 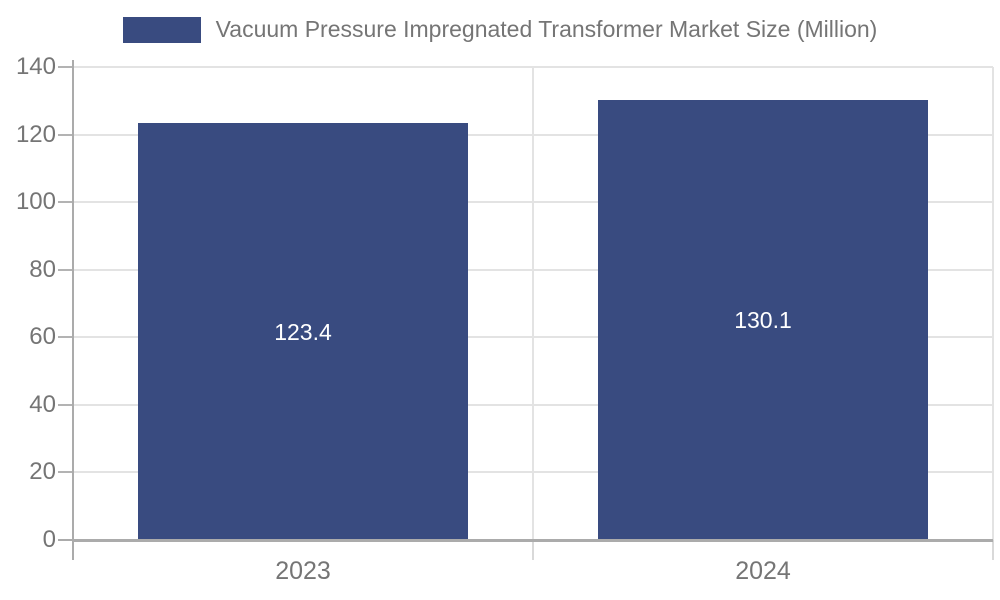 What do you see at coordinates (42, 472) in the screenshot?
I see `y-tick-label-20: 20` at bounding box center [42, 472].